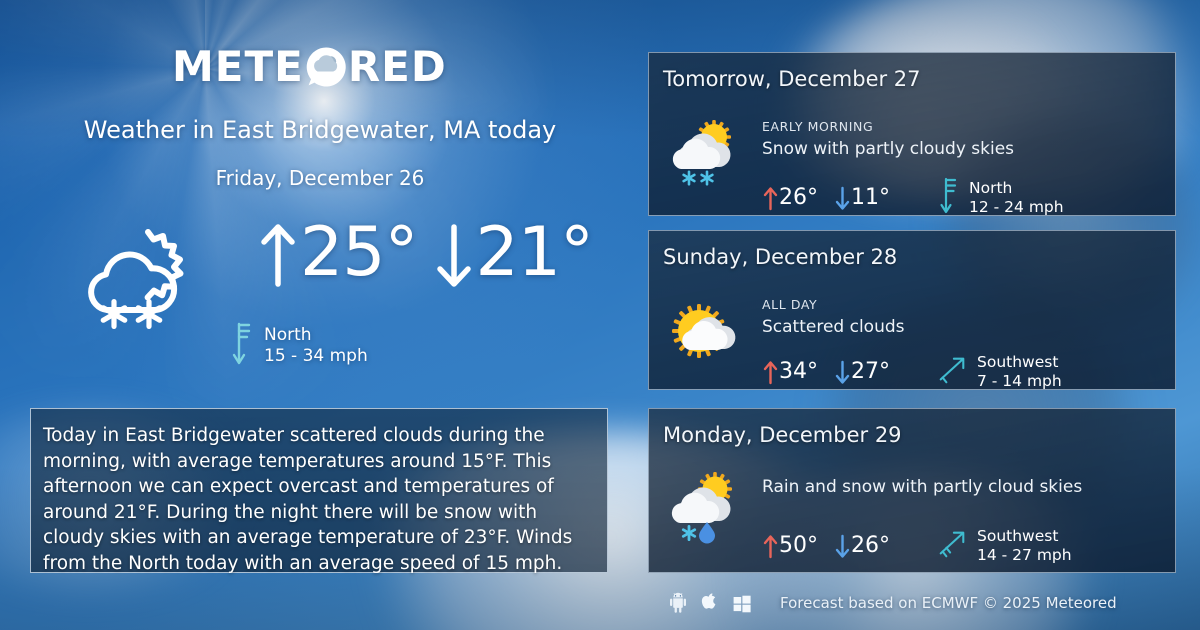 The image size is (1200, 630). What do you see at coordinates (706, 508) in the screenshot?
I see `sun-cloud-rain-snow-icon` at bounding box center [706, 508].